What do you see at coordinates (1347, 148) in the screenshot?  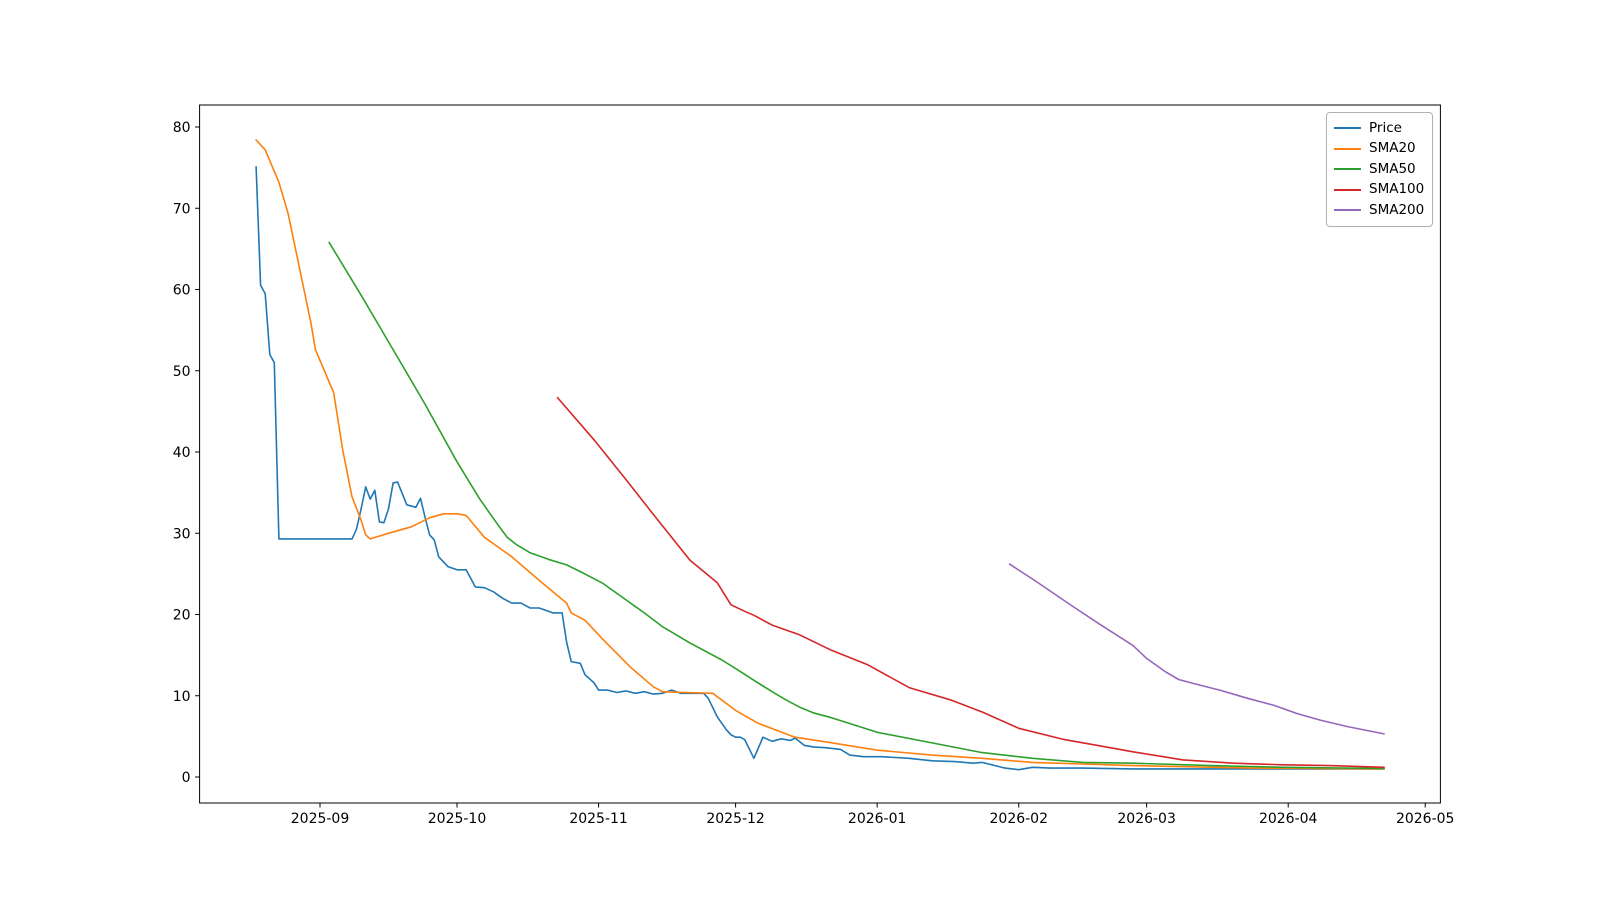 I see `sma20-line-swatch` at bounding box center [1347, 148].